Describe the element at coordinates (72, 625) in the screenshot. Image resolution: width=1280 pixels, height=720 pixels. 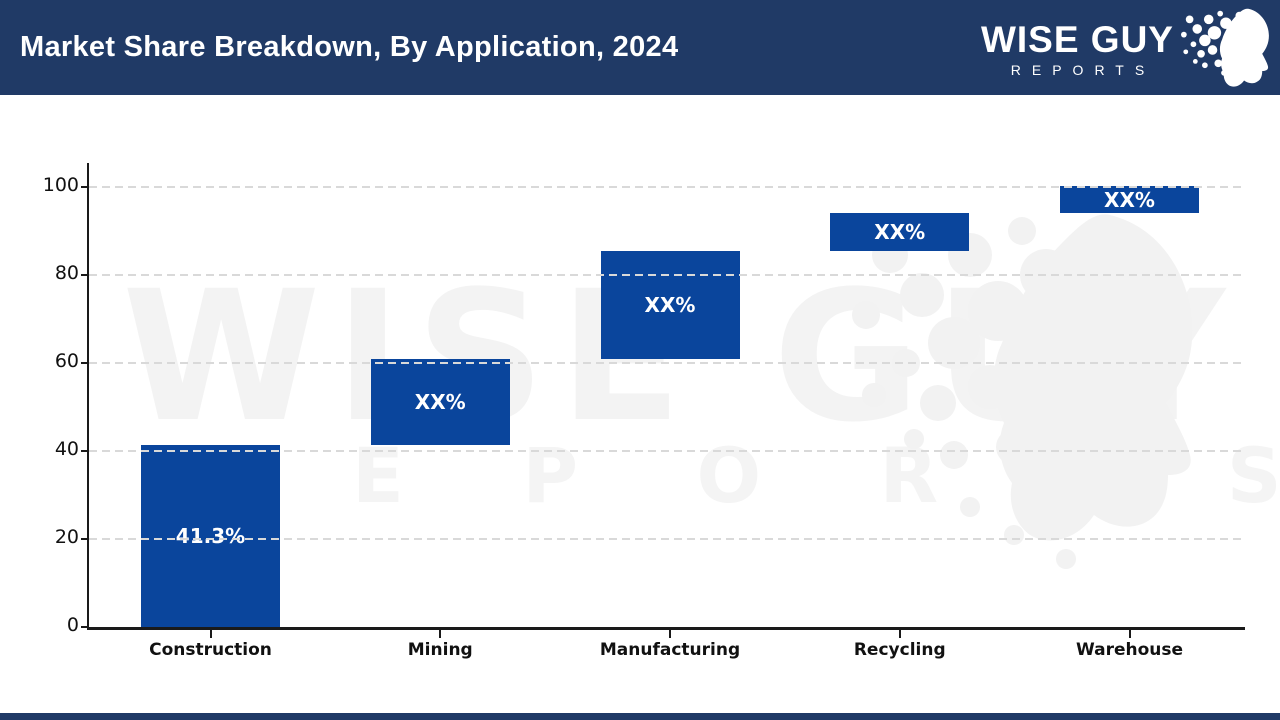
I see `y-tick-label: 0` at that location.